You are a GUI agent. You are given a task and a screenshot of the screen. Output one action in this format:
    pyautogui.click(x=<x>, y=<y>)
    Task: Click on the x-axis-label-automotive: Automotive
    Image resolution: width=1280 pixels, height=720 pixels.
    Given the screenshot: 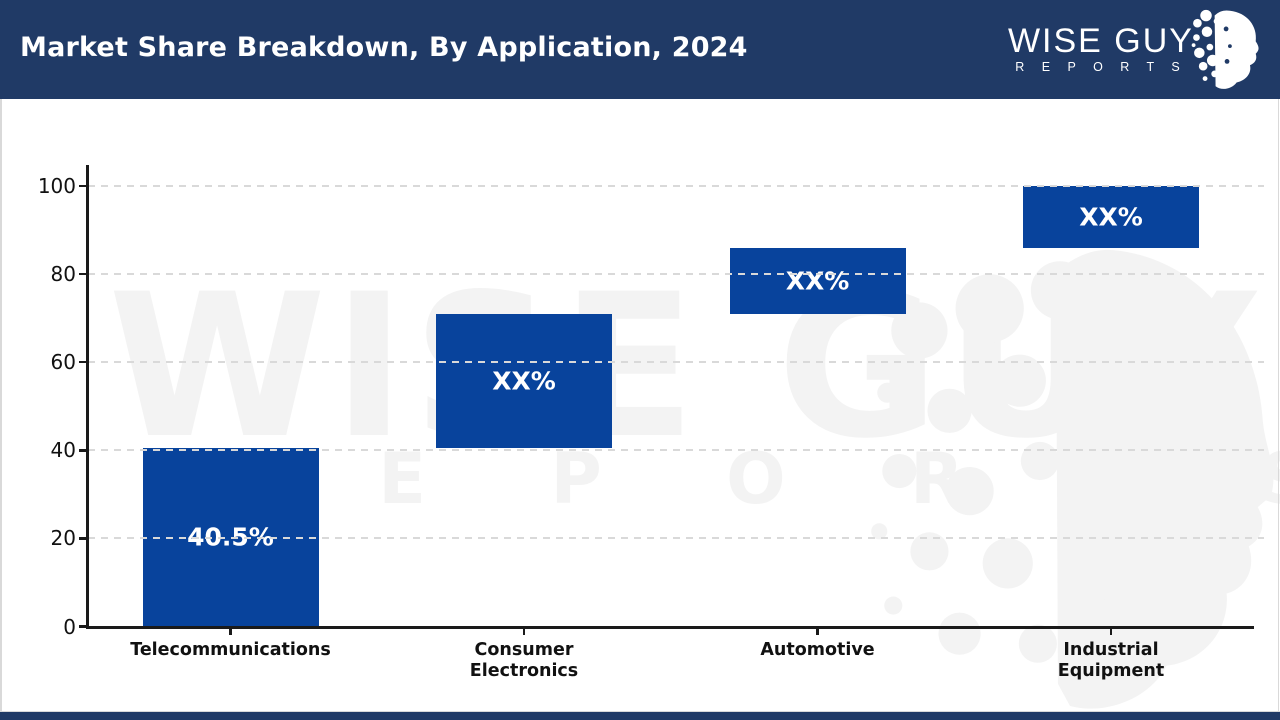 What is the action you would take?
    pyautogui.click(x=817, y=650)
    